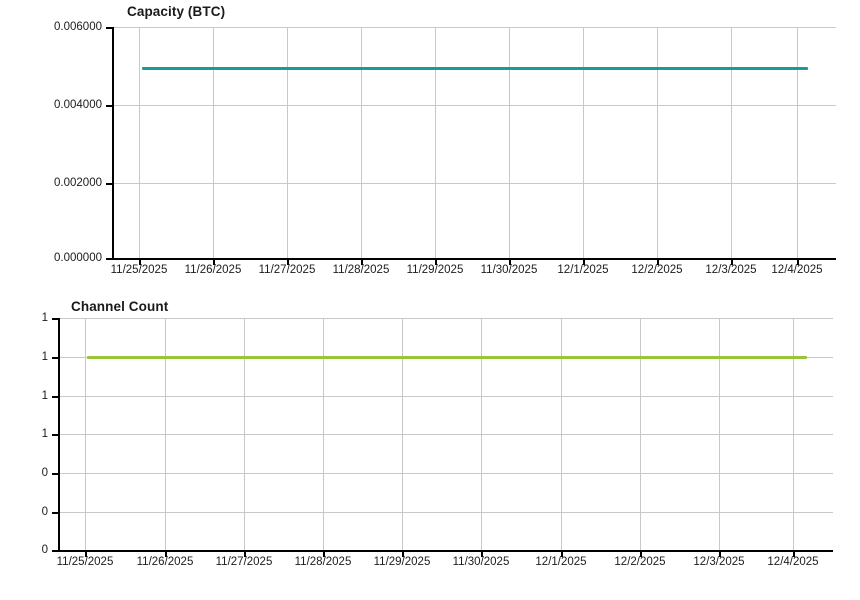 The height and width of the screenshot is (600, 860). Describe the element at coordinates (561, 562) in the screenshot. I see `channel-count-x-tick-label: 12/1/2025` at that location.